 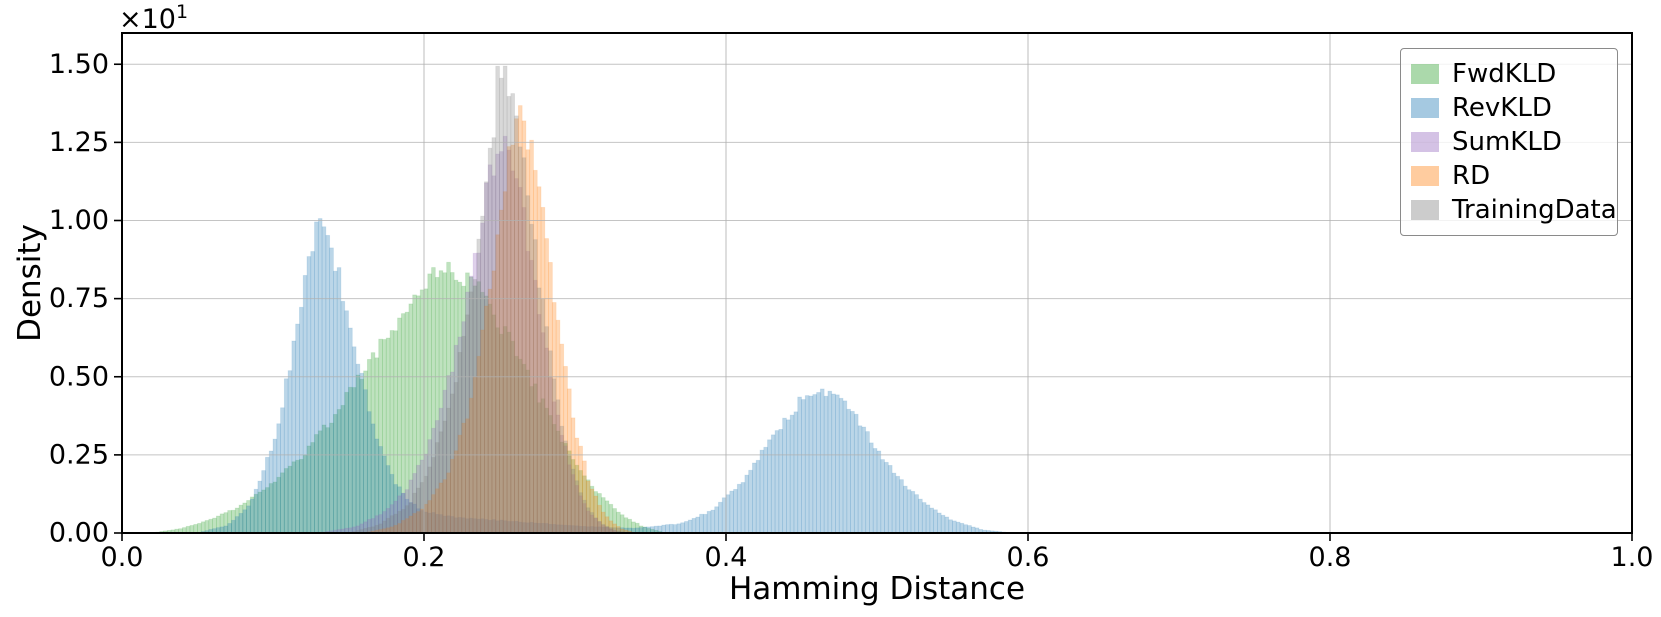 What do you see at coordinates (1425, 142) in the screenshot?
I see `legend-swatch-sumkld` at bounding box center [1425, 142].